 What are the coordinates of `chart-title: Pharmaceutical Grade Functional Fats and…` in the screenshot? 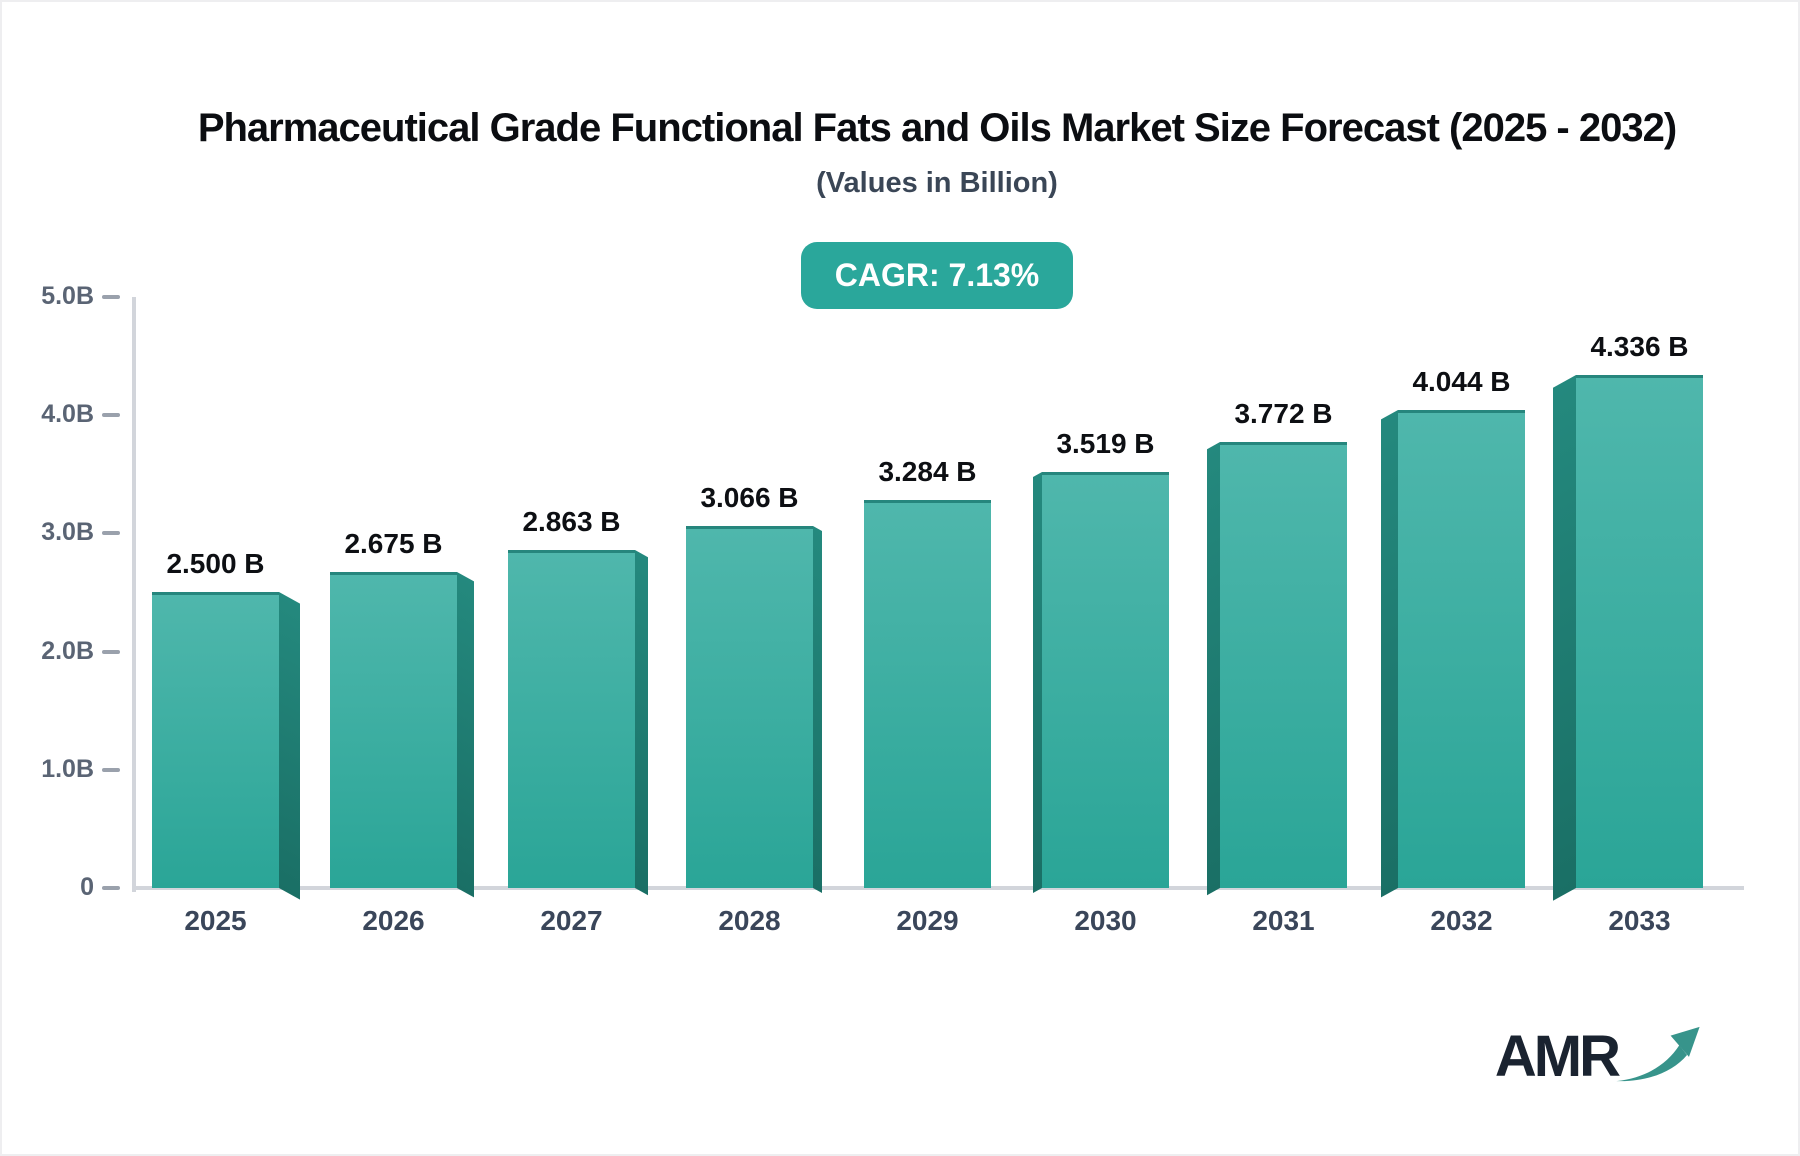 It's located at (937, 128).